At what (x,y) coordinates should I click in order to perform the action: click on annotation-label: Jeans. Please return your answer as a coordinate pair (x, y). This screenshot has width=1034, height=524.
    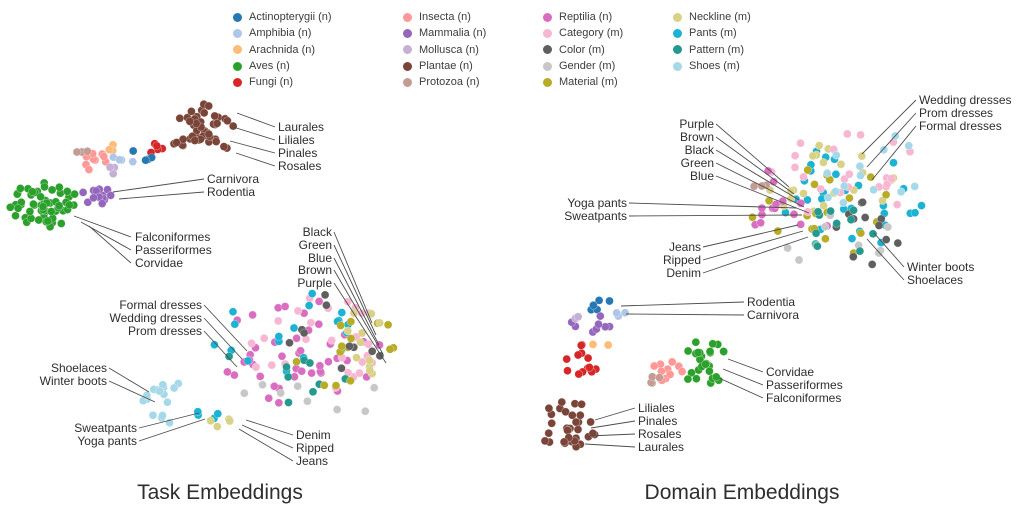
    Looking at the image, I should click on (685, 247).